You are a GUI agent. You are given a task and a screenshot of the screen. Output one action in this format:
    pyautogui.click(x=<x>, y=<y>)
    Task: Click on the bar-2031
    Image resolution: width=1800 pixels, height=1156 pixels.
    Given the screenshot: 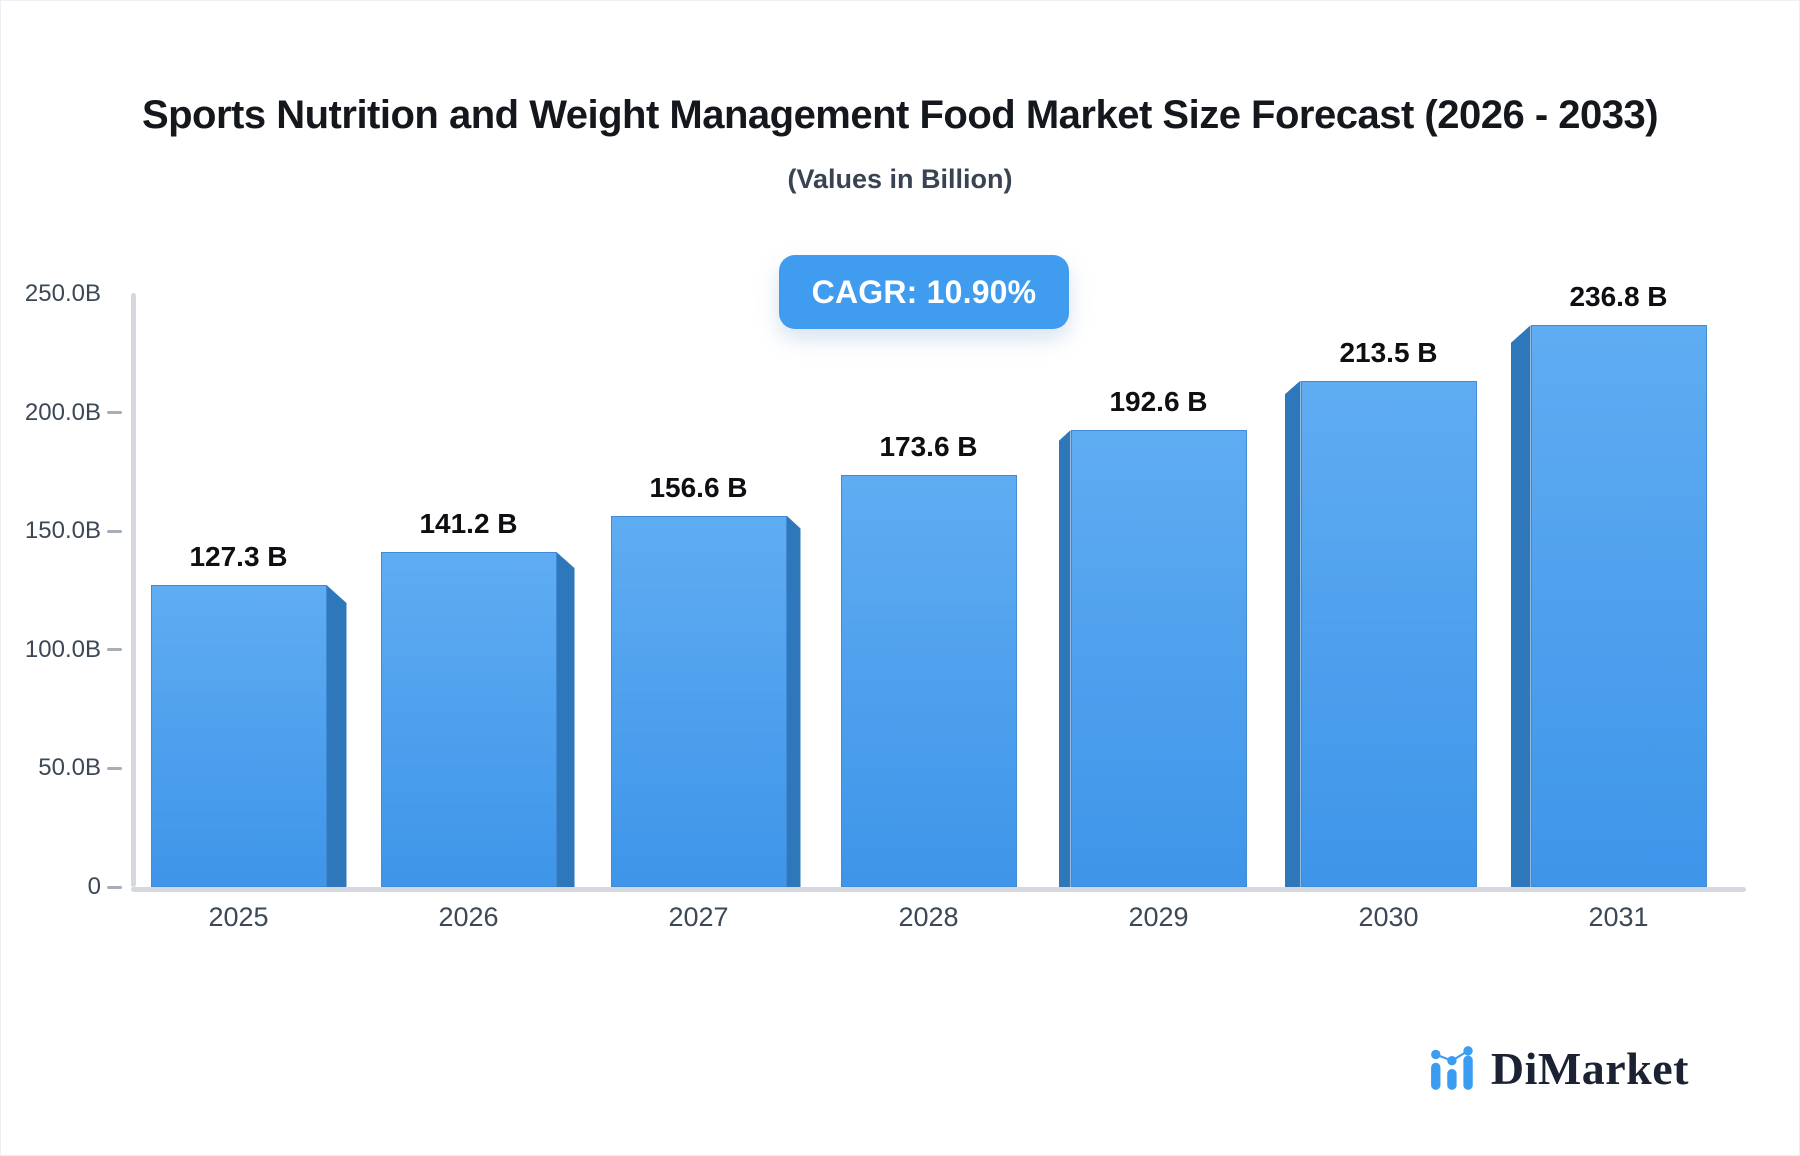 What is the action you would take?
    pyautogui.click(x=1618, y=606)
    